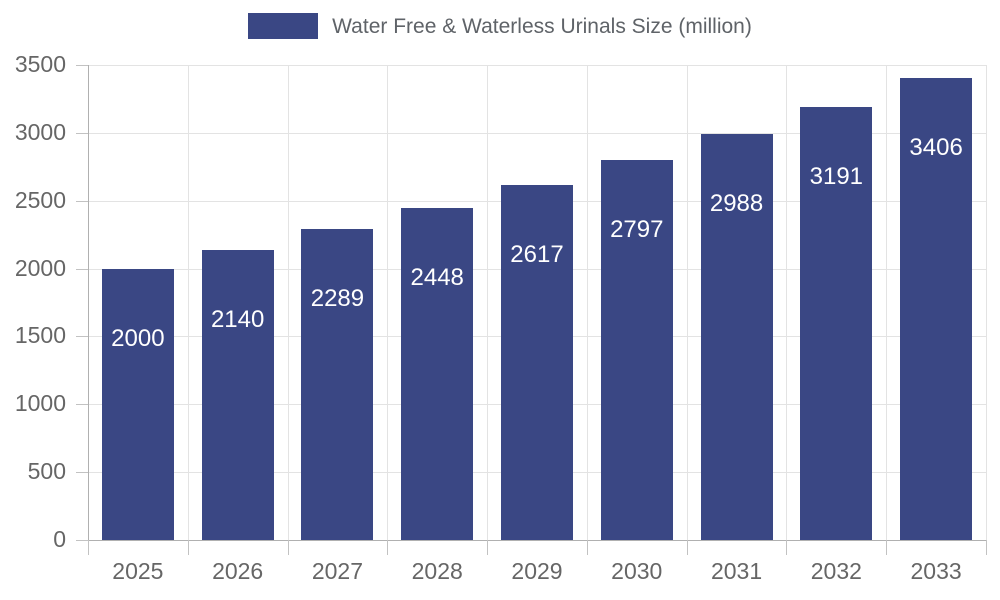 This screenshot has width=1000, height=600. Describe the element at coordinates (537, 254) in the screenshot. I see `bar-value-label: 2617` at that location.